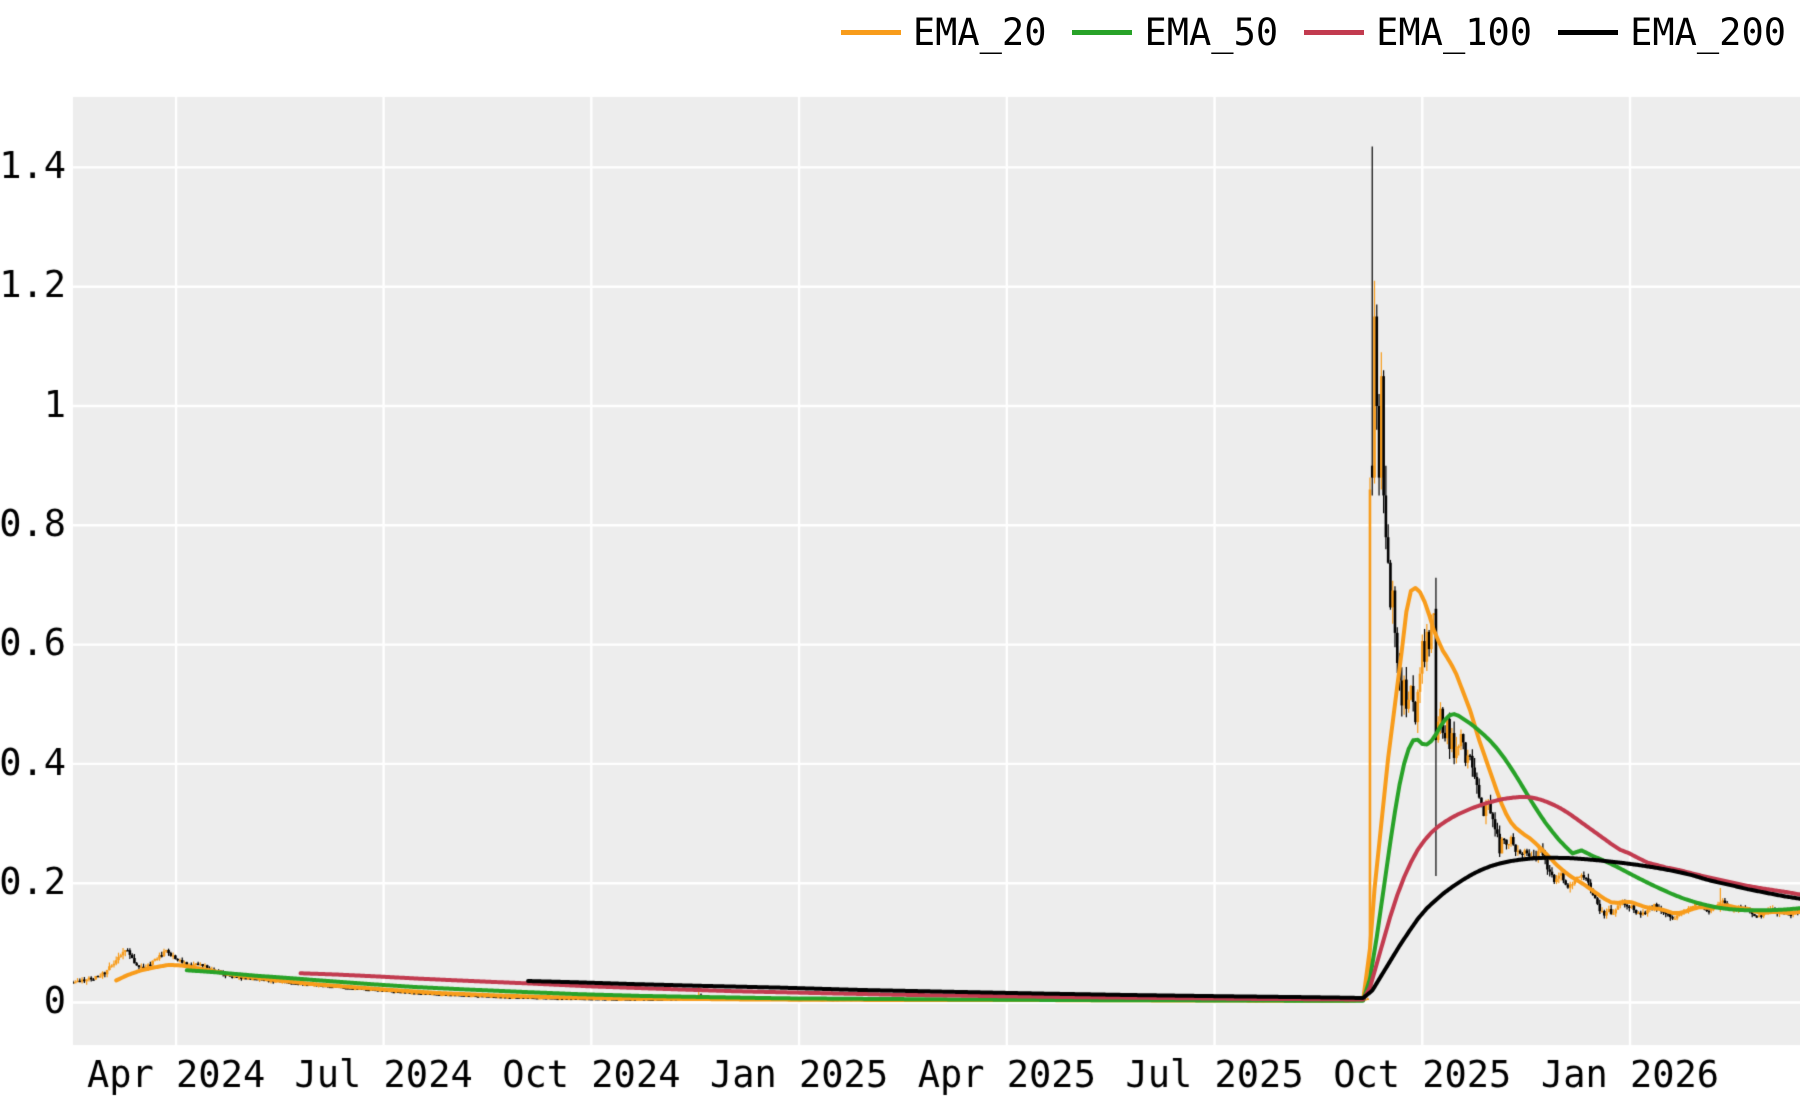  I want to click on legend-item-ema-50: EMA_50, so click(1175, 32).